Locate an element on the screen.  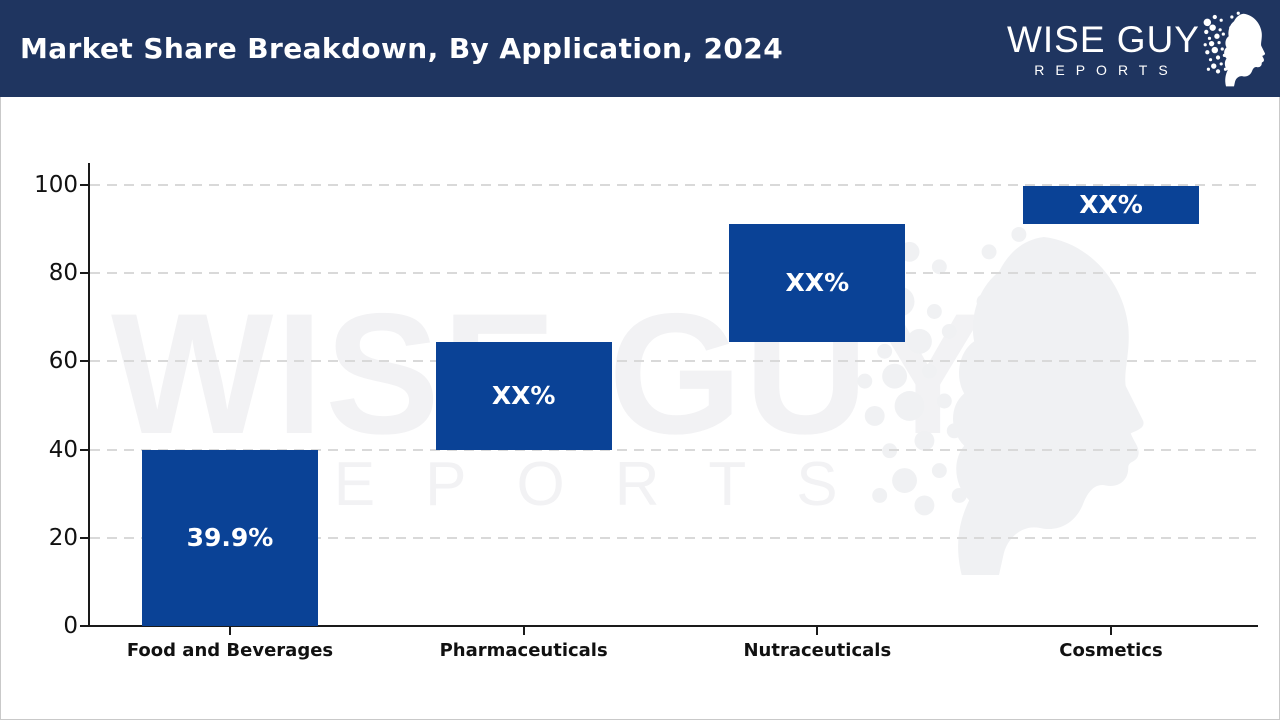
wiseguy-logo: WISE GUY REPORTS is located at coordinates (1136, 49).